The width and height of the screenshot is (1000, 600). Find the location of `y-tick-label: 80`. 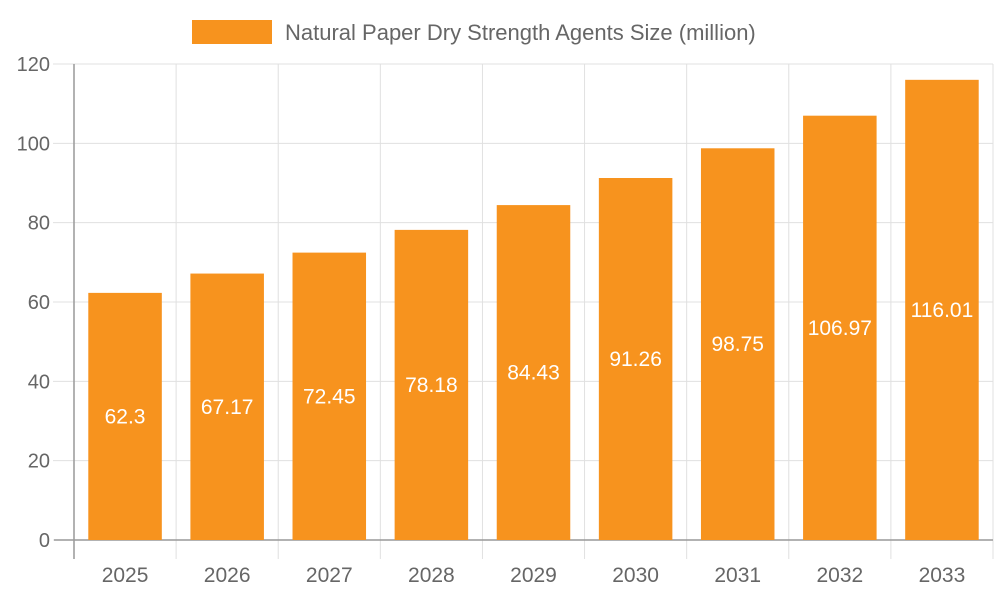

y-tick-label: 80 is located at coordinates (39, 224).